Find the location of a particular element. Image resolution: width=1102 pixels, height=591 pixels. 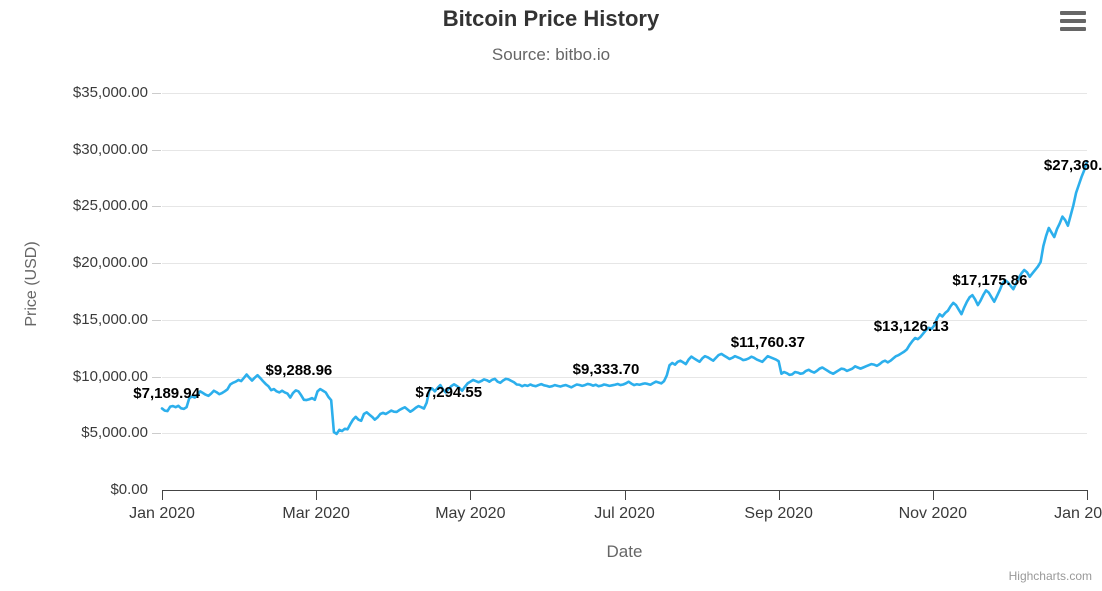

y-tick-label: $15,000.00 is located at coordinates (110, 319).